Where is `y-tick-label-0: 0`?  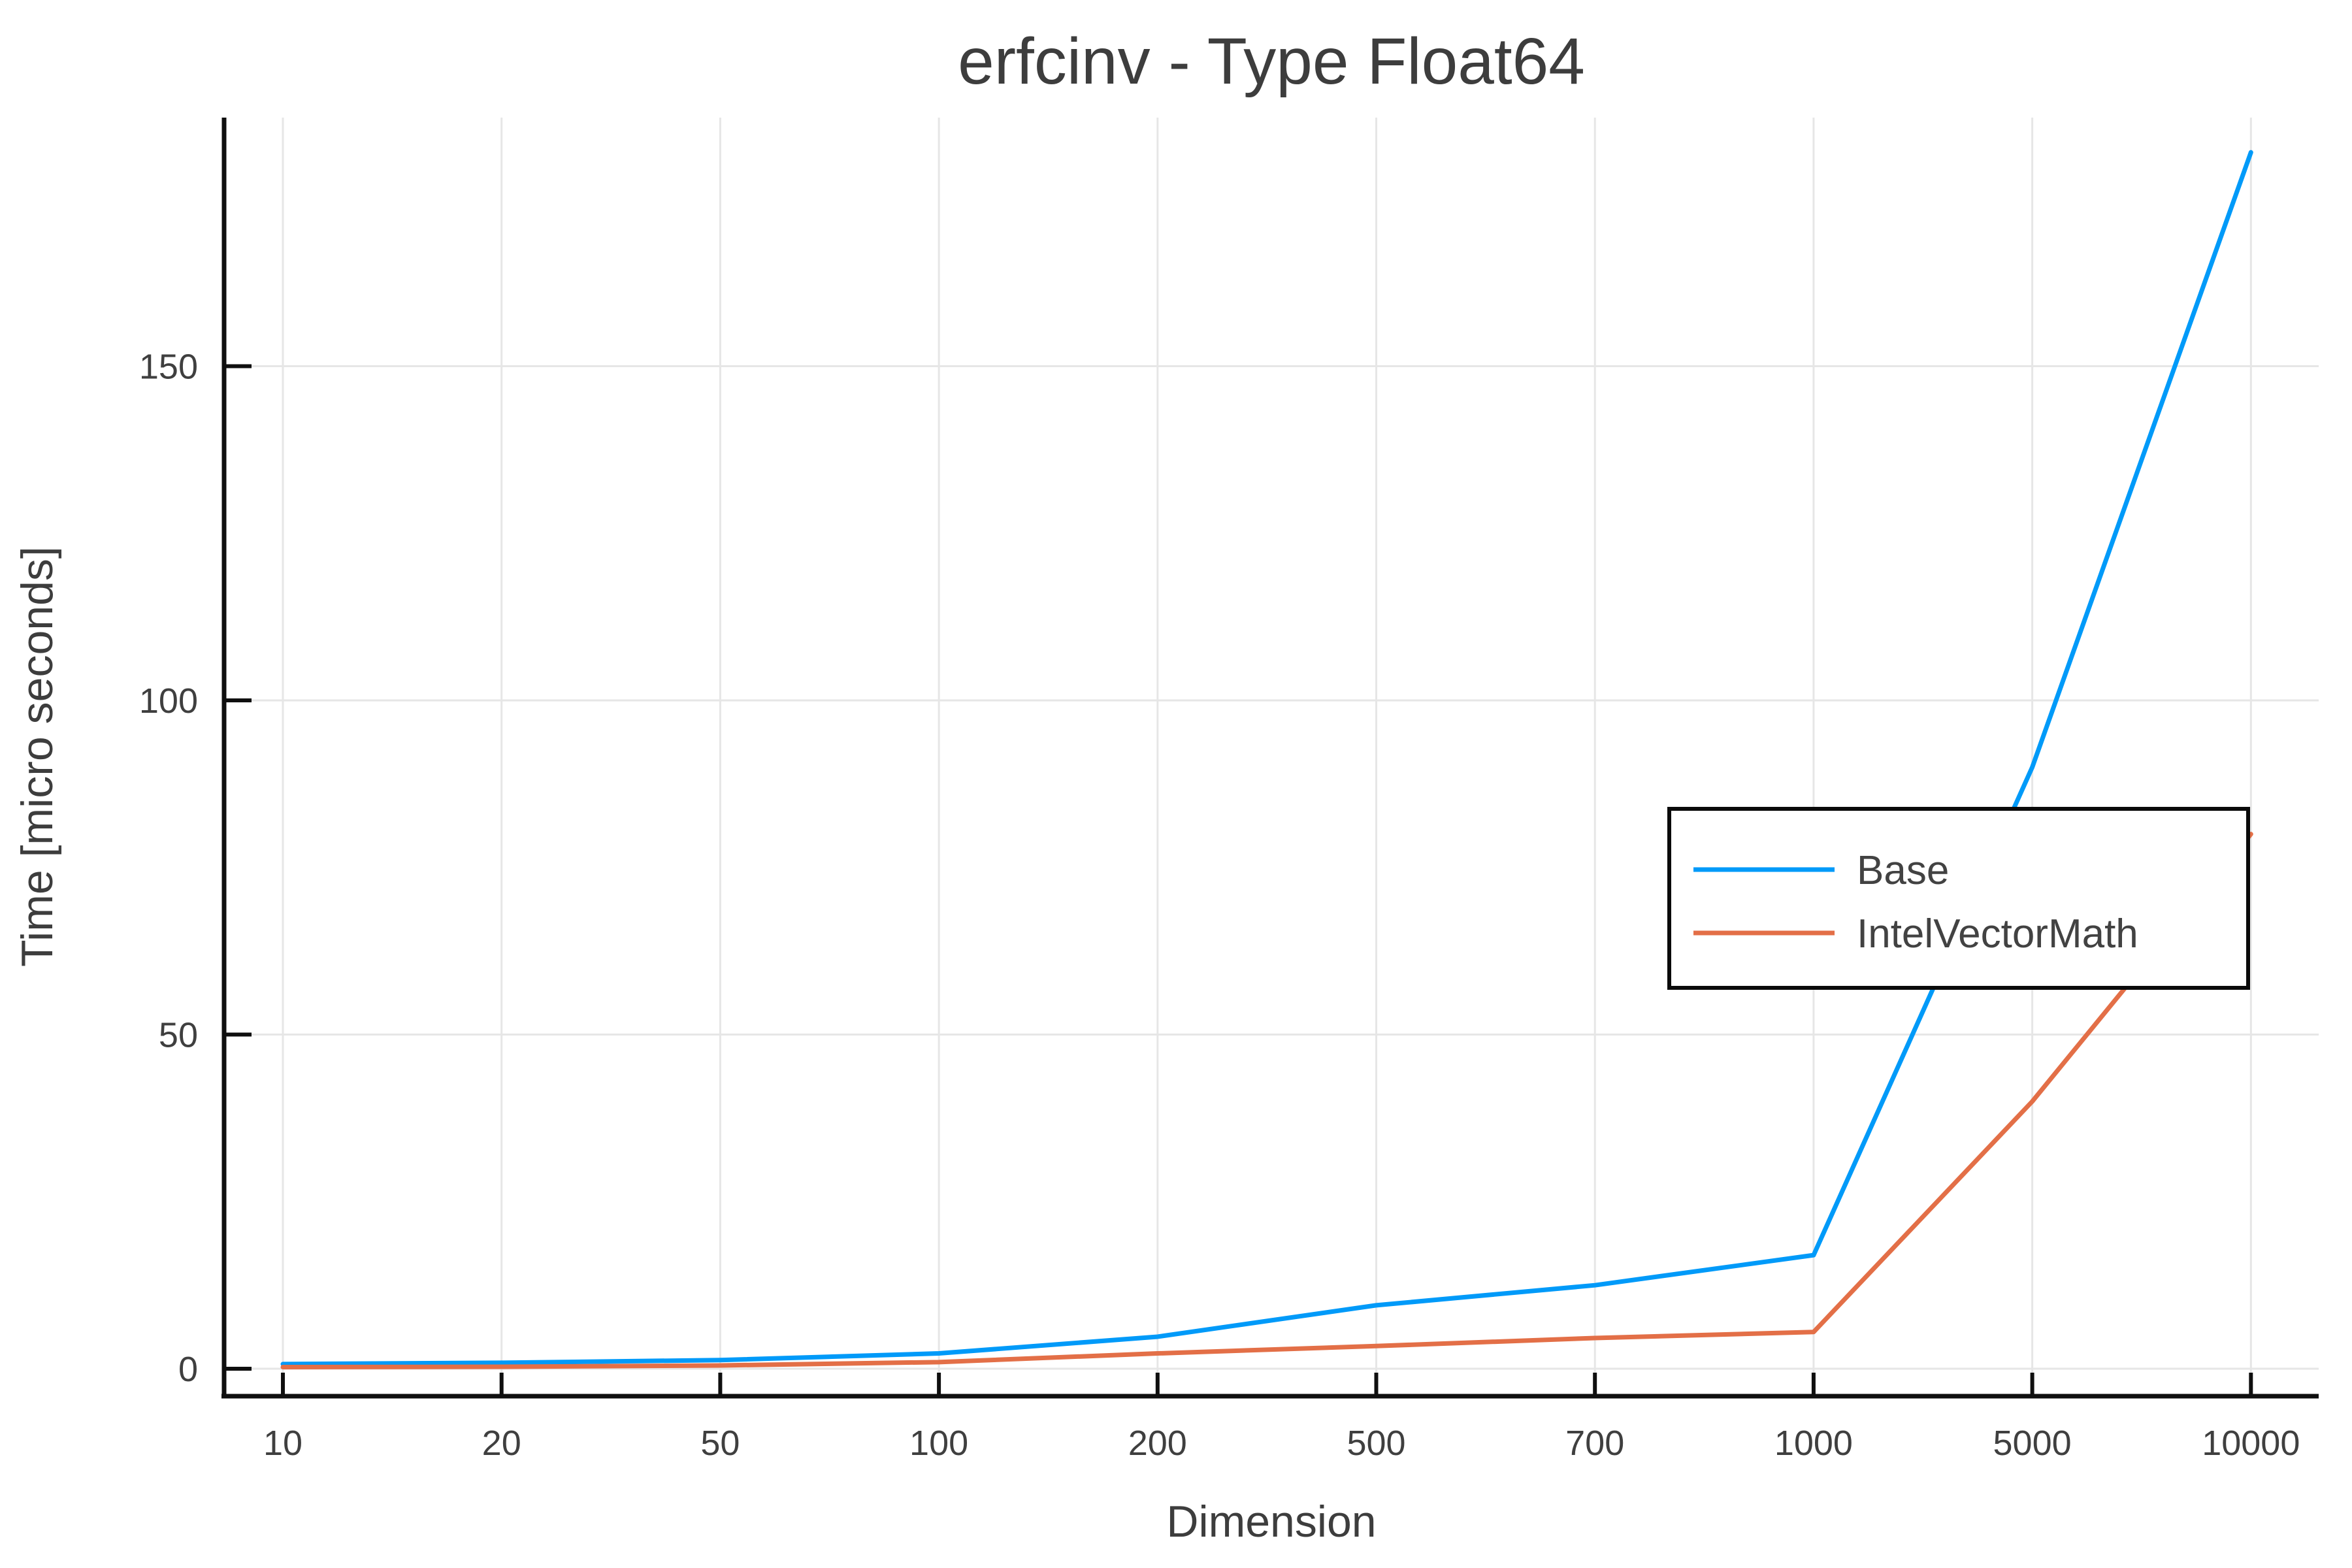 y-tick-label-0: 0 is located at coordinates (188, 1369).